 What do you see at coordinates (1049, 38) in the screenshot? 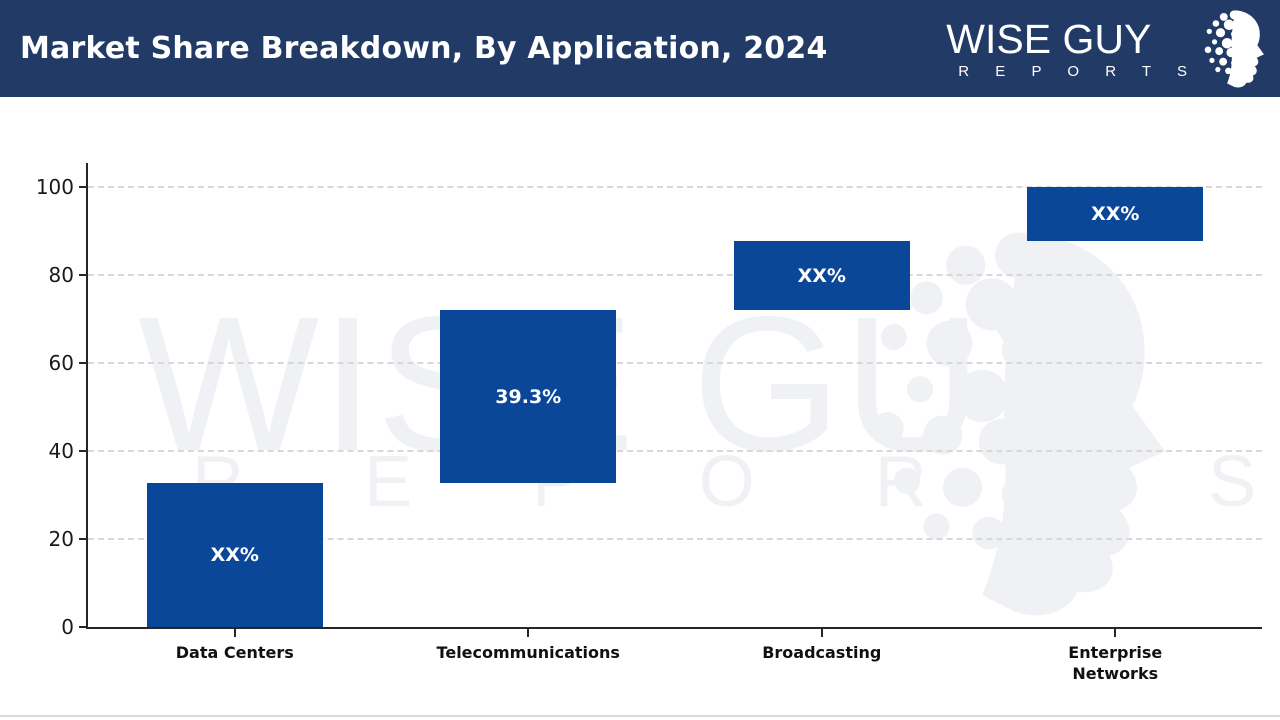
I see `logo-wordmark: WISE GUY` at bounding box center [1049, 38].